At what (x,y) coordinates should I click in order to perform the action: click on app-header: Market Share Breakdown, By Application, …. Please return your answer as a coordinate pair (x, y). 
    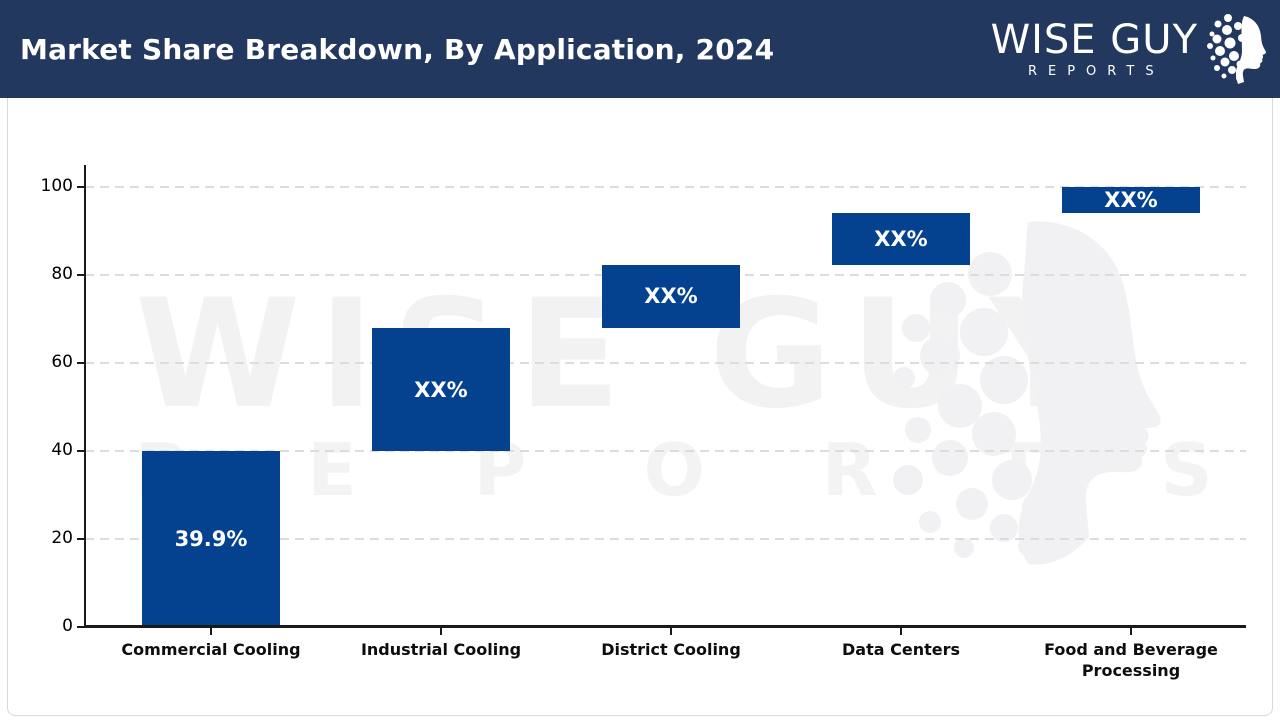
    Looking at the image, I should click on (640, 49).